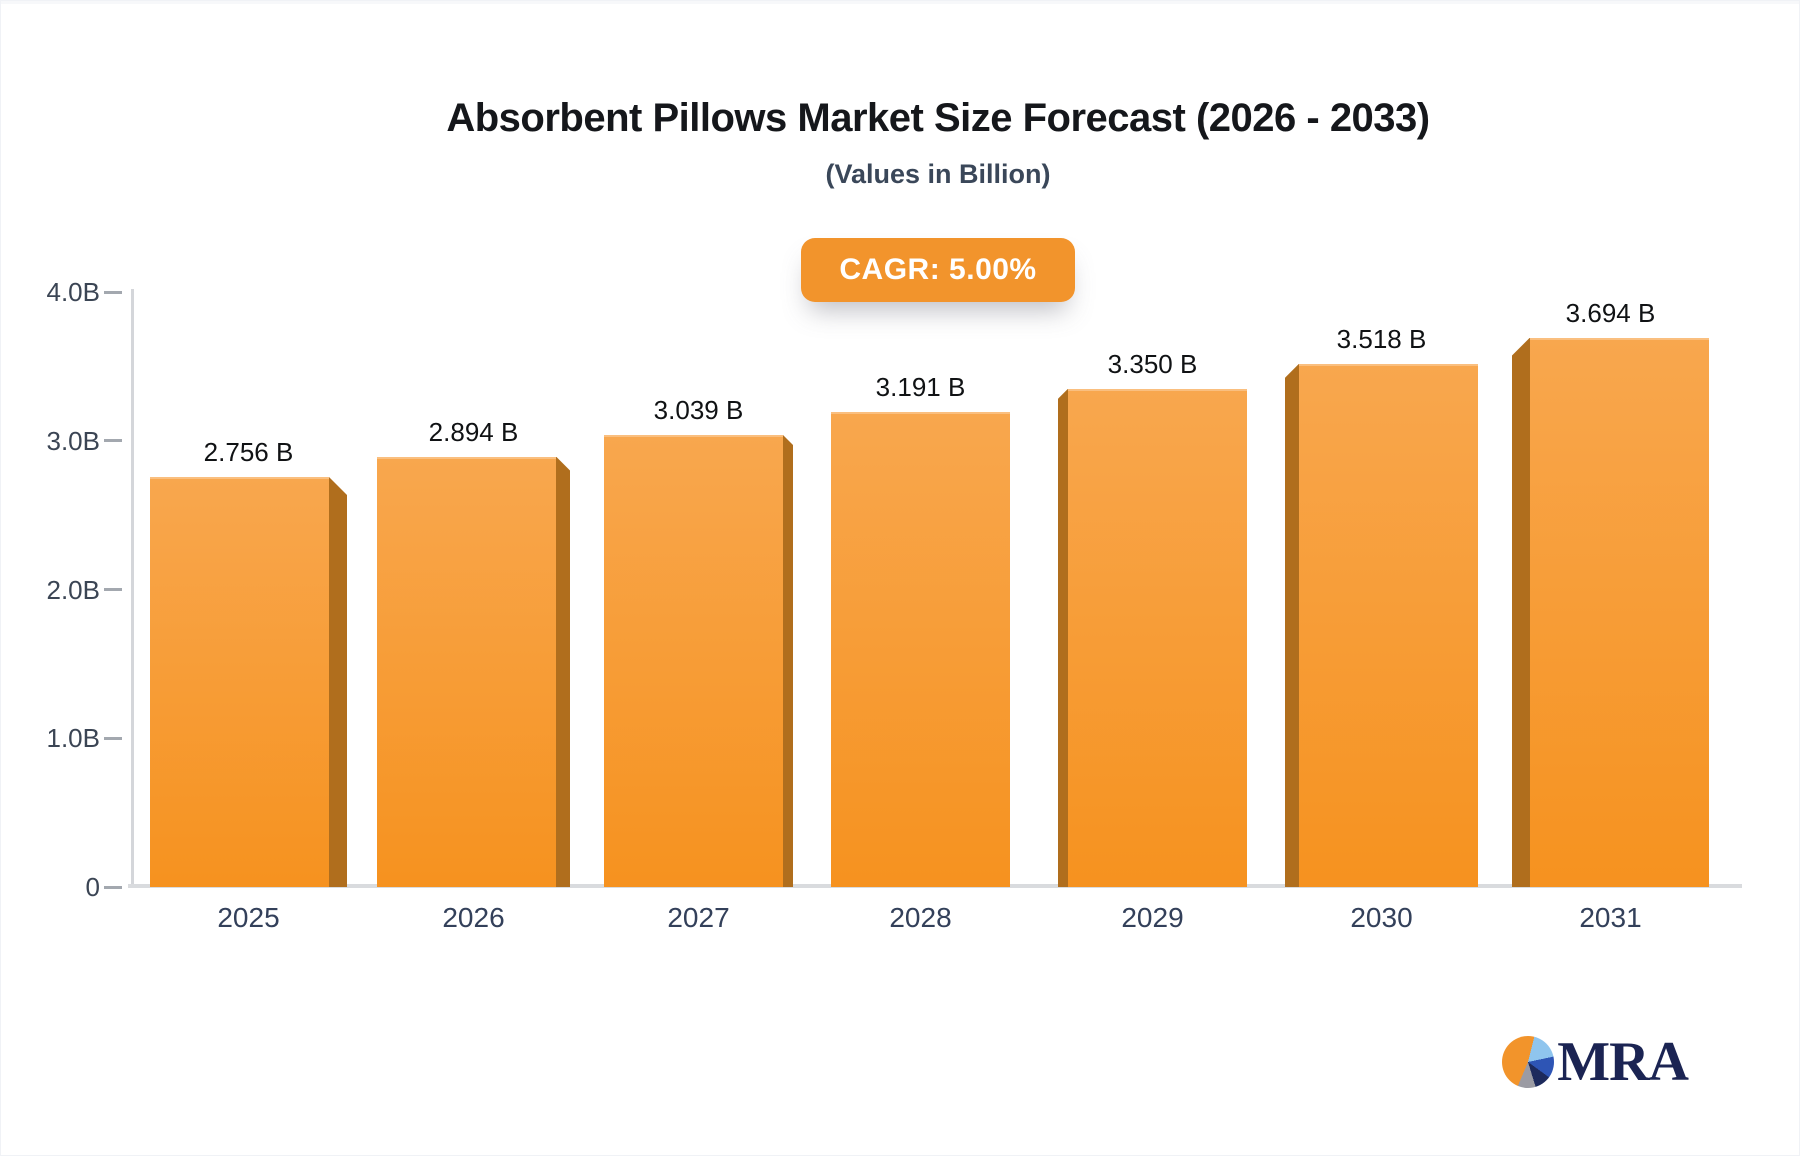 The image size is (1800, 1156). What do you see at coordinates (698, 917) in the screenshot?
I see `x-tick-label: 2027` at bounding box center [698, 917].